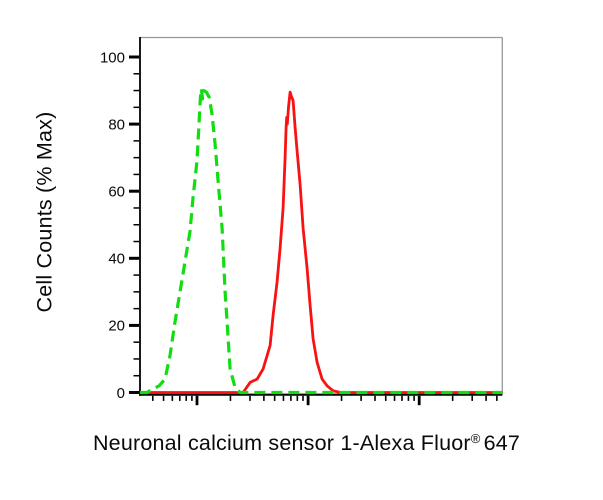  Describe the element at coordinates (475, 438) in the screenshot. I see `registered-trademark-icon: ®` at that location.